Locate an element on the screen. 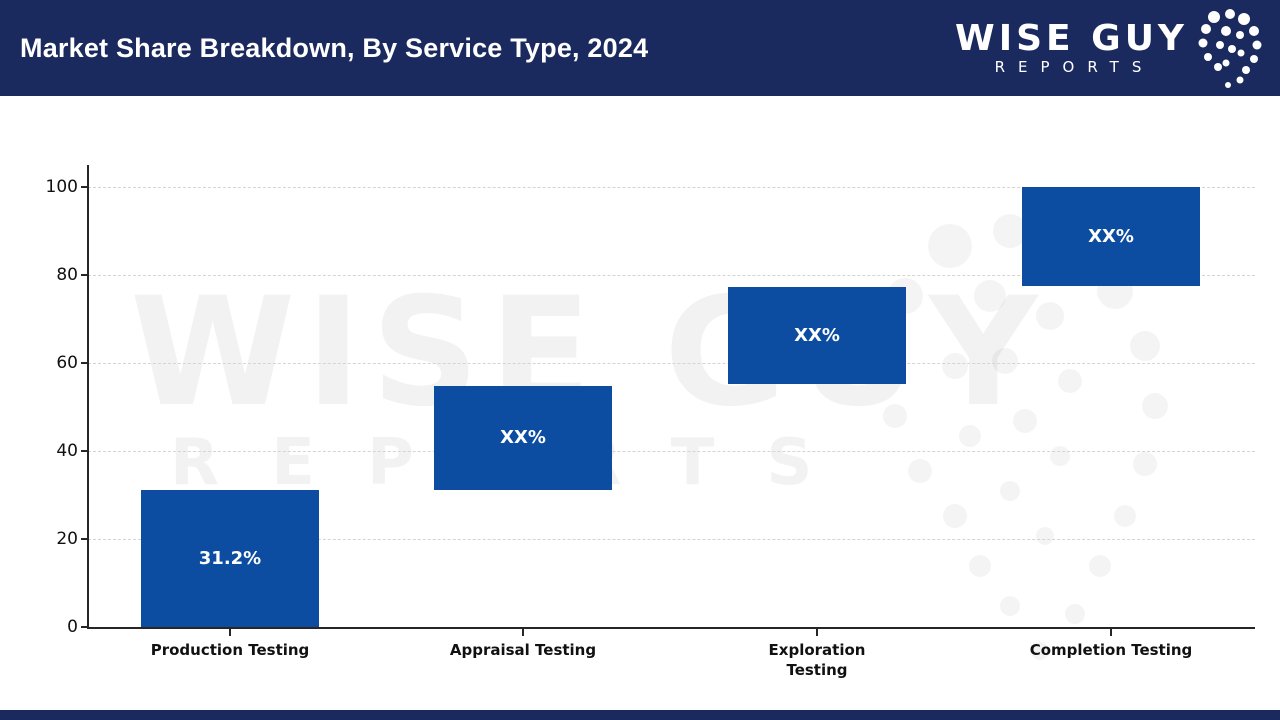 The height and width of the screenshot is (720, 1280). category-label: Appraisal Testing is located at coordinates (523, 650).